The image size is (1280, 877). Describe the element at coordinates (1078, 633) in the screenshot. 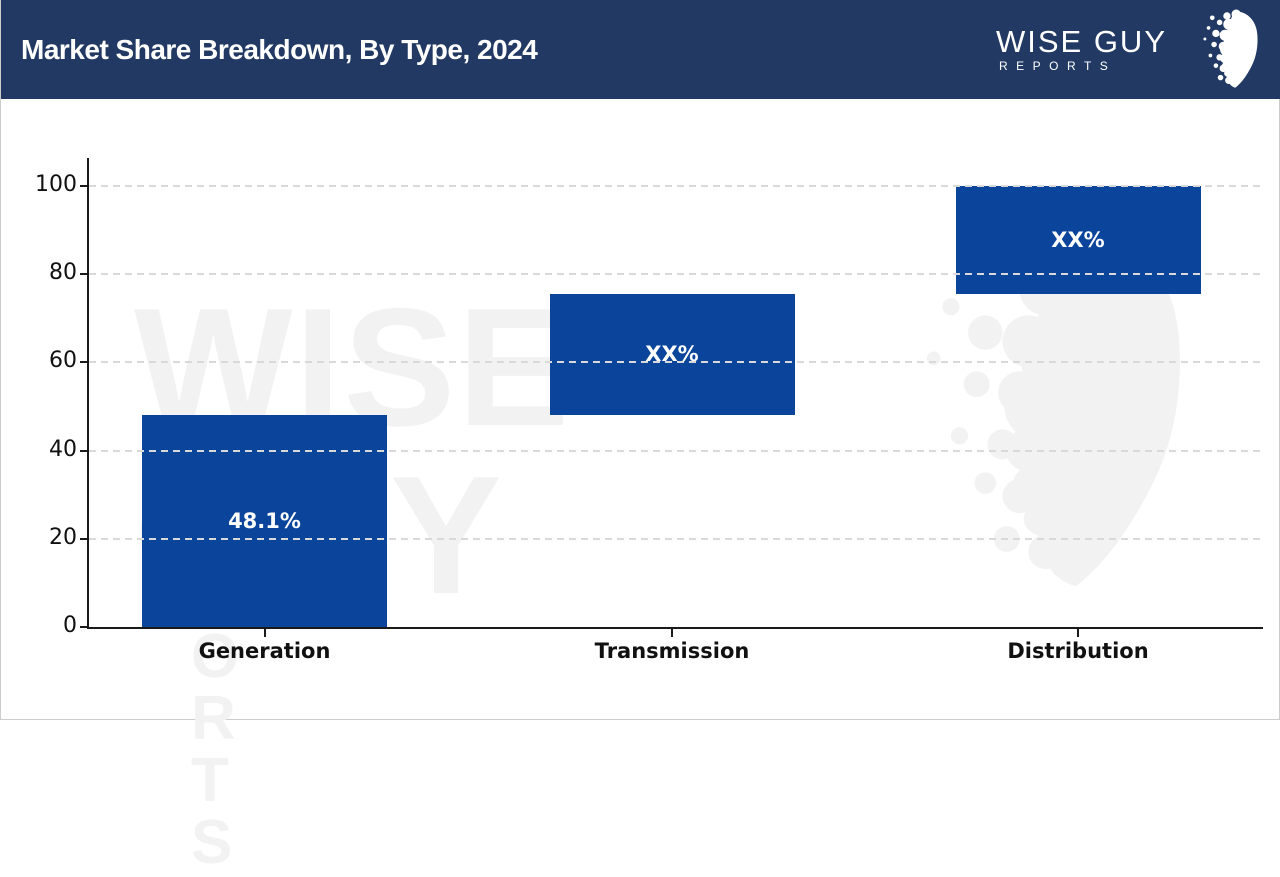

I see `x-tick-distribution` at that location.